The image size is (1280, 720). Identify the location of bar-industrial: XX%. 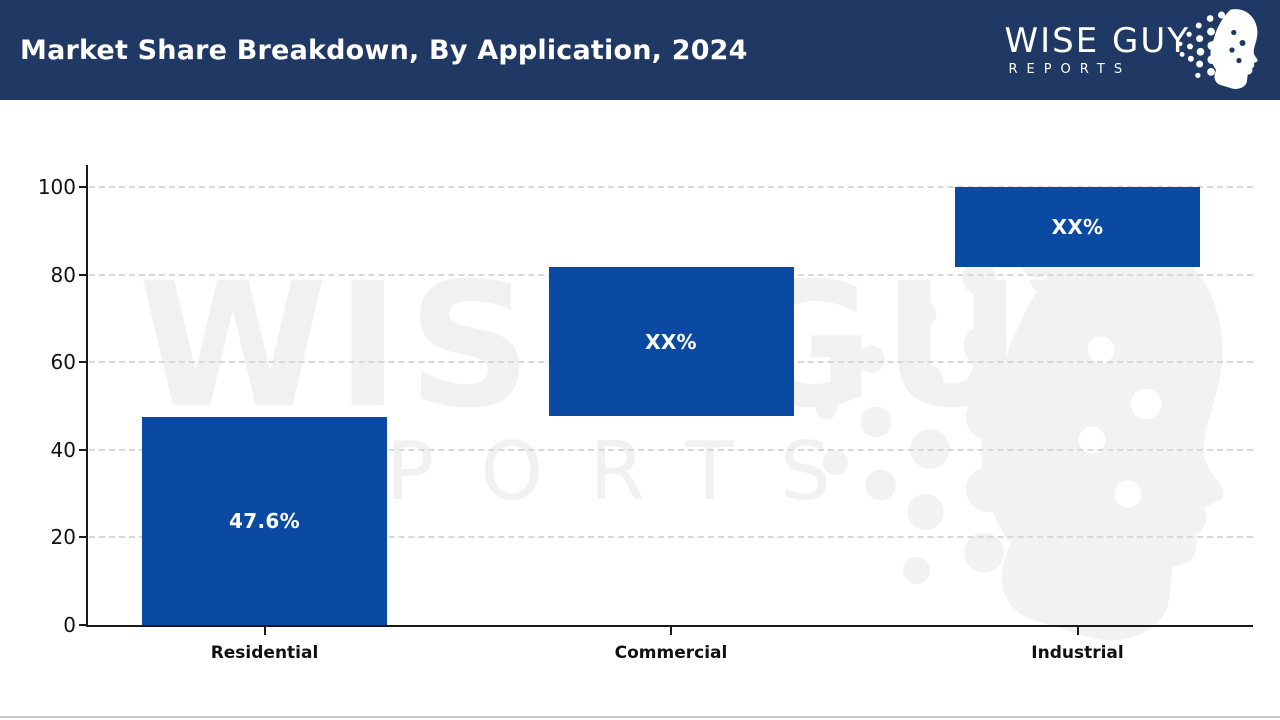
(1077, 227).